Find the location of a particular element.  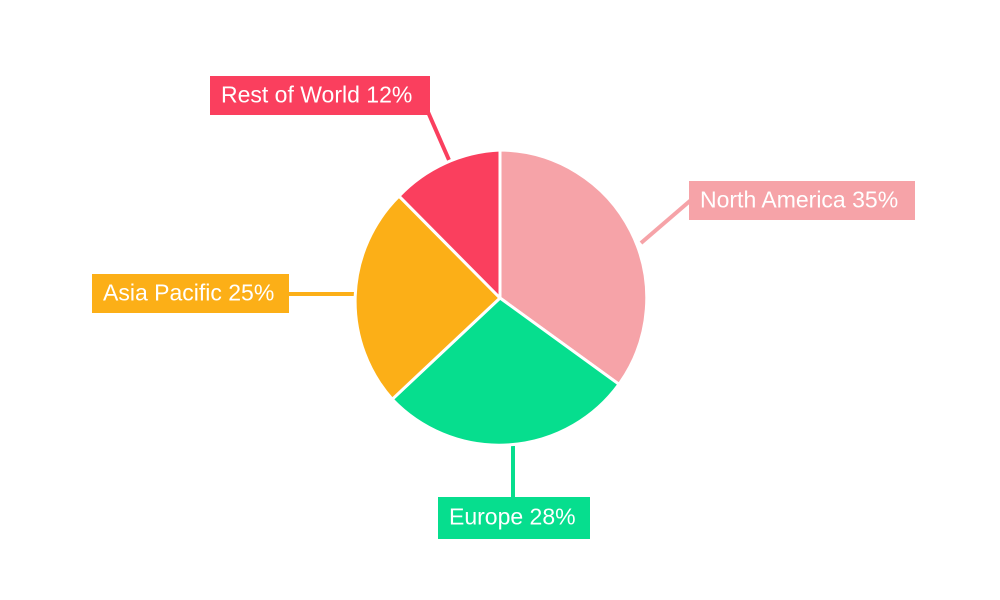

label-text-europe: Europe 28% is located at coordinates (512, 517).